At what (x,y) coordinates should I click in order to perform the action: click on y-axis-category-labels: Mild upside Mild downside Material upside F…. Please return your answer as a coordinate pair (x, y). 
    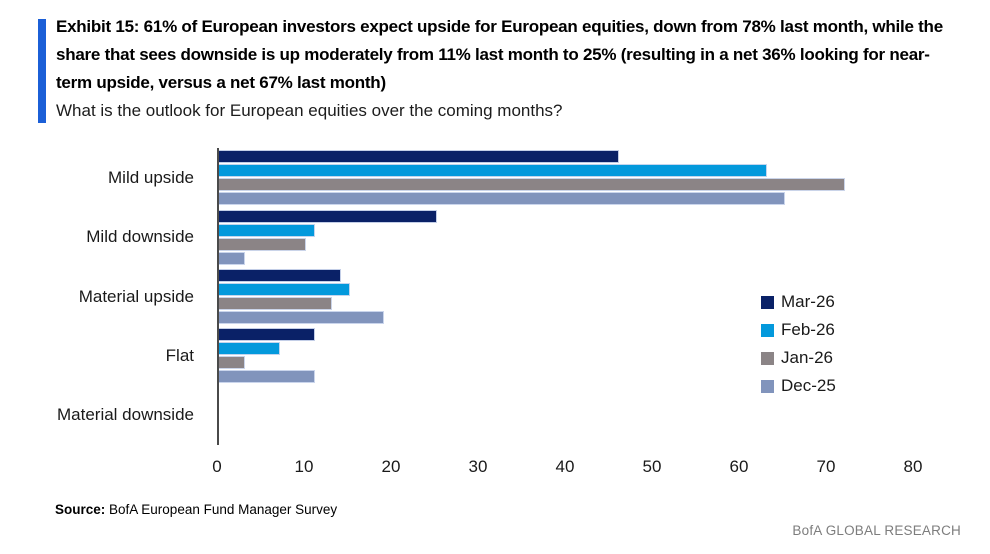
    Looking at the image, I should click on (102, 296).